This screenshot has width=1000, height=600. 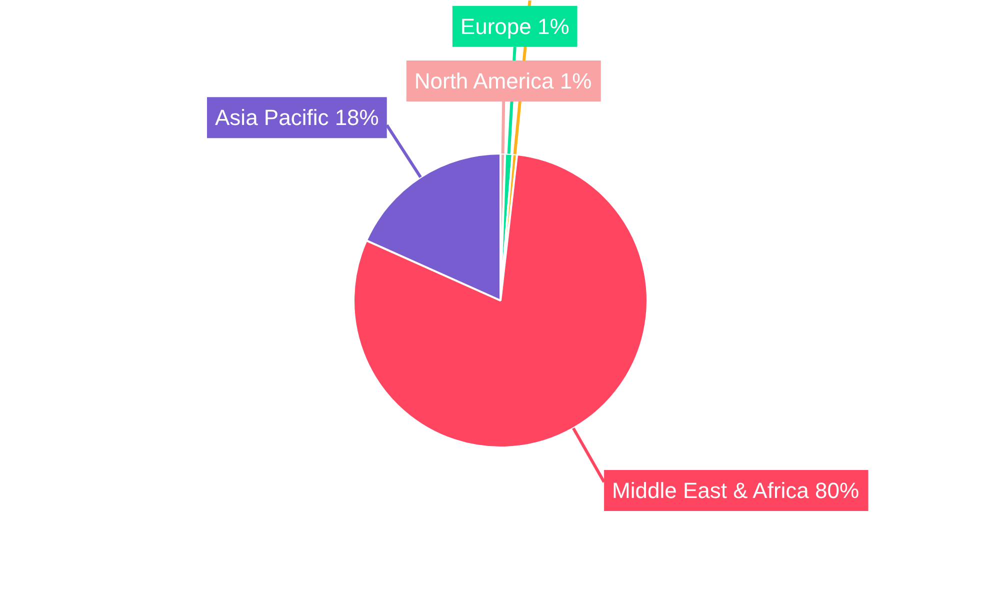 I want to click on slice-label: North America 1%, so click(x=503, y=81).